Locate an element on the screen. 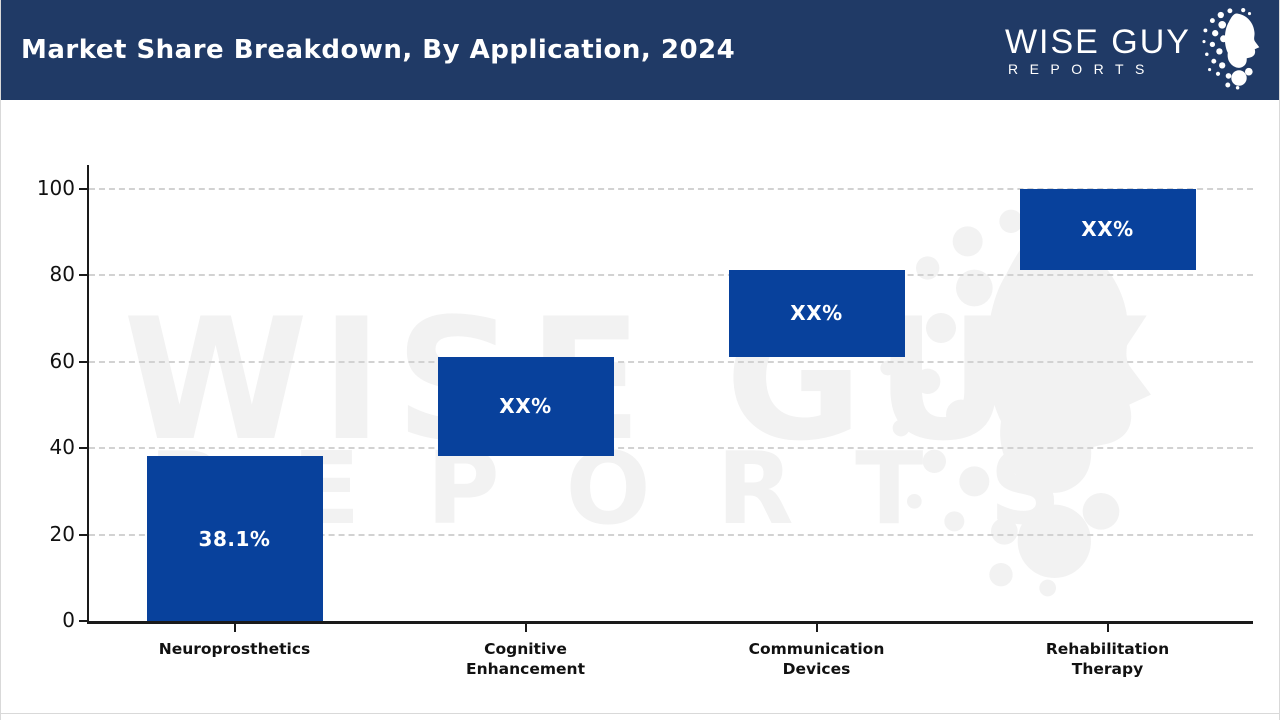  x-category-label: Cognitive Enhancement is located at coordinates (526, 659).